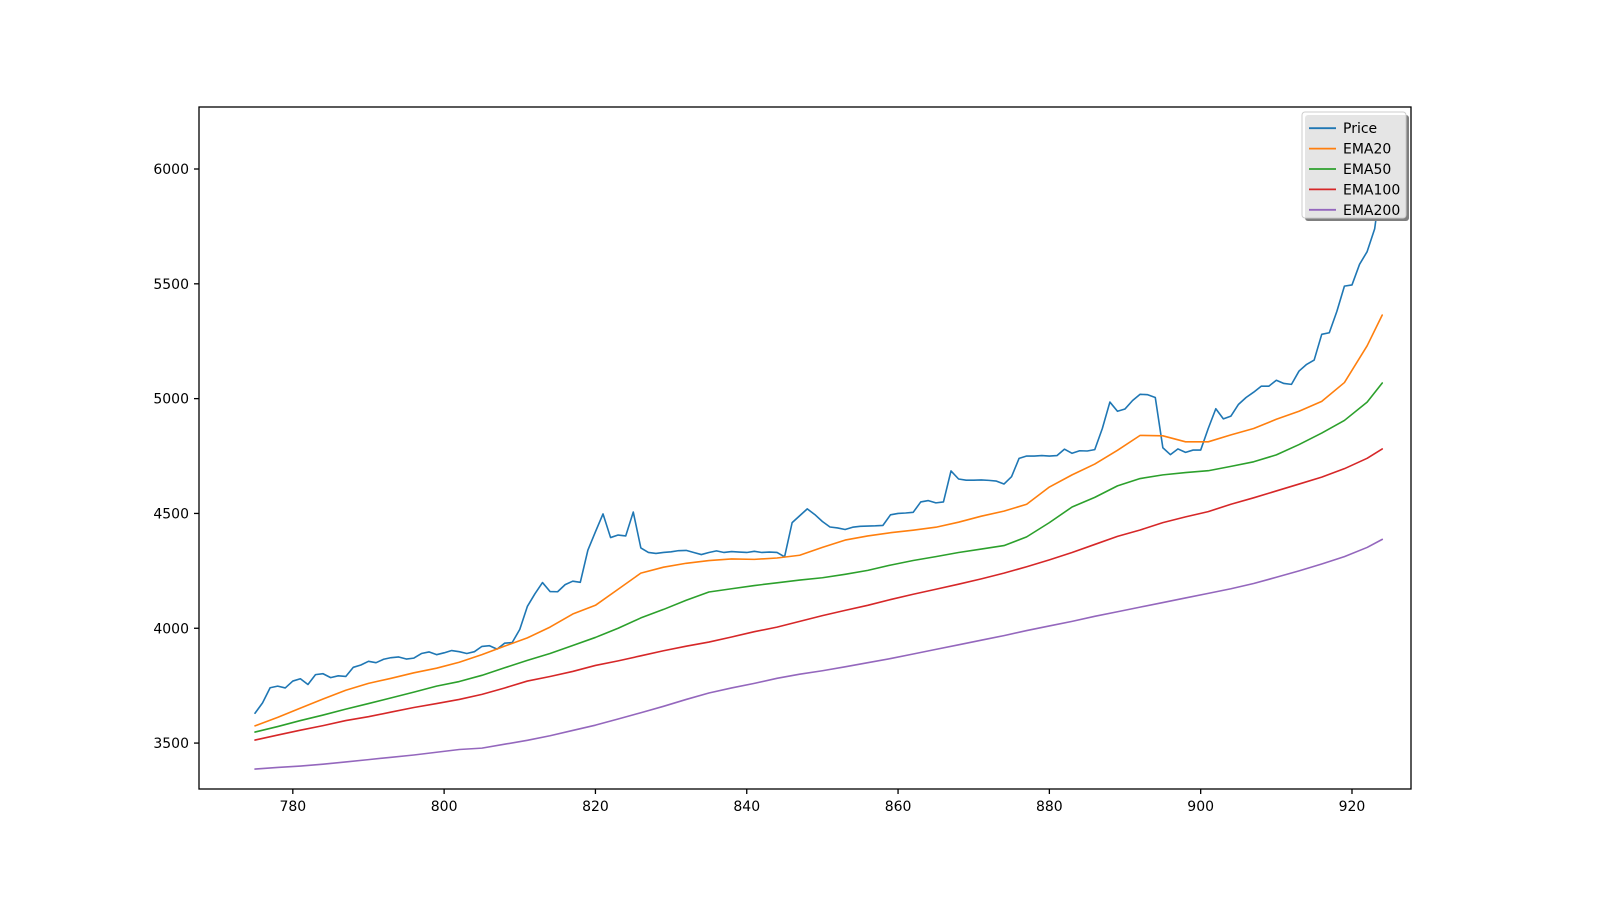  I want to click on legend-label: Price, so click(1360, 129).